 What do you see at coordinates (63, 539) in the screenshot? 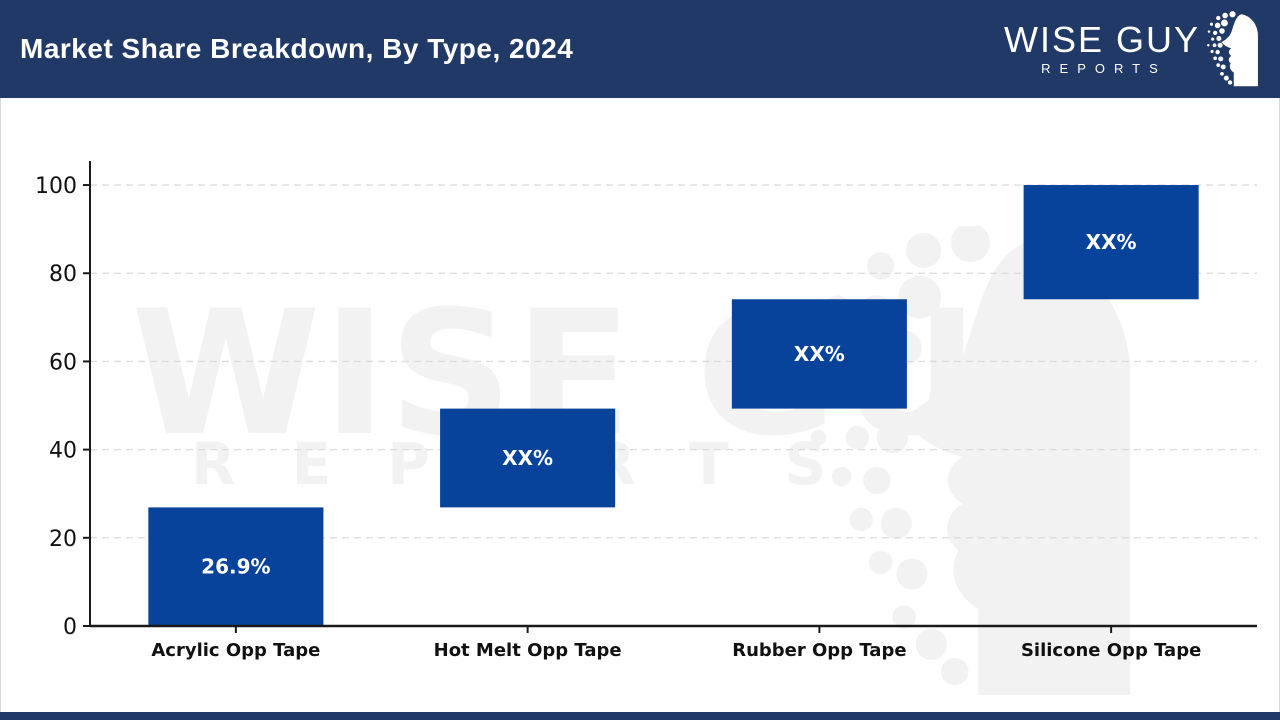
I see `y-tick-label: 20` at bounding box center [63, 539].